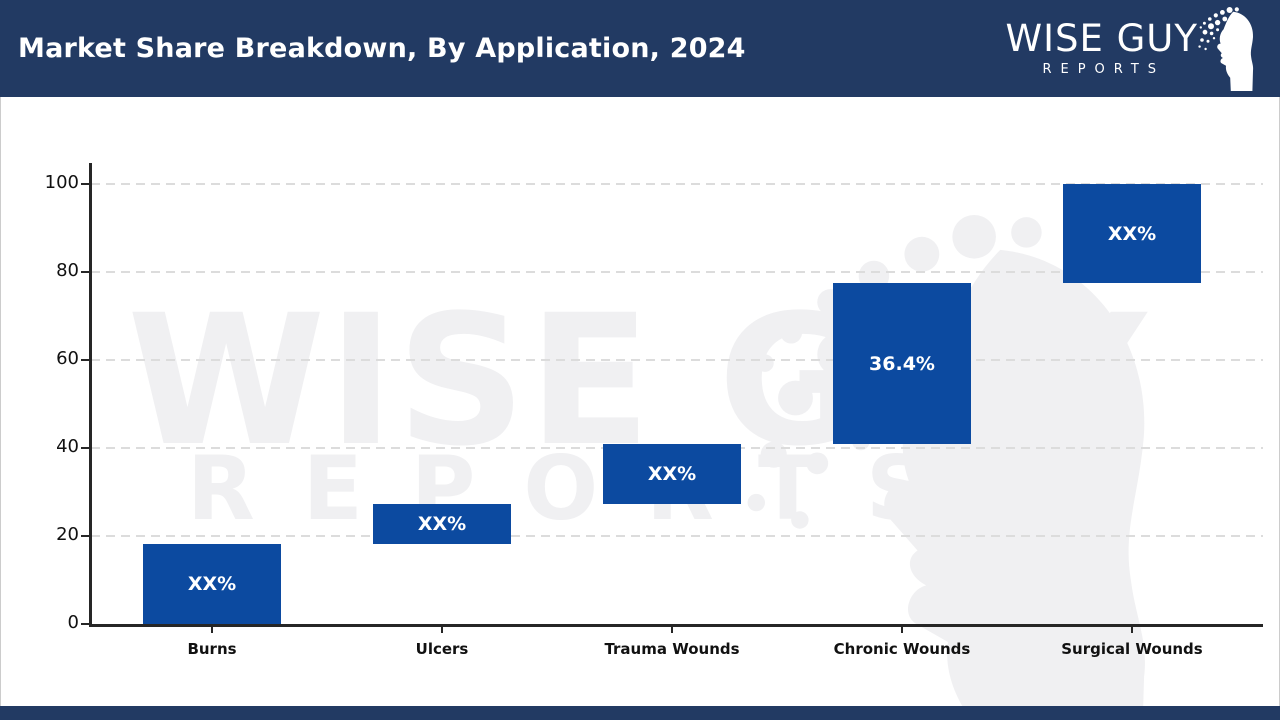 The image size is (1280, 720). What do you see at coordinates (67, 446) in the screenshot?
I see `y-tick-label: 40` at bounding box center [67, 446].